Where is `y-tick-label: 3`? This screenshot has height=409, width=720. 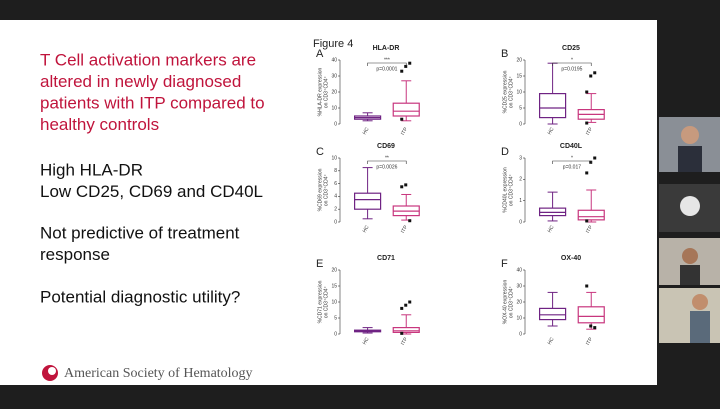 y-tick-label: 3 is located at coordinates (520, 158).